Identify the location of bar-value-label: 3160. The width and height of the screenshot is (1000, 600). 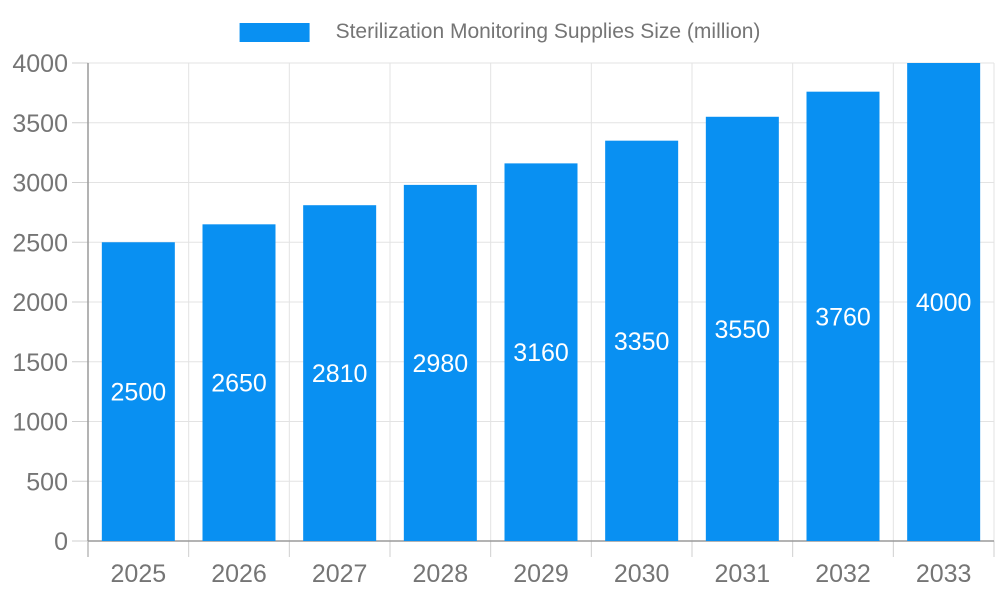
(541, 353).